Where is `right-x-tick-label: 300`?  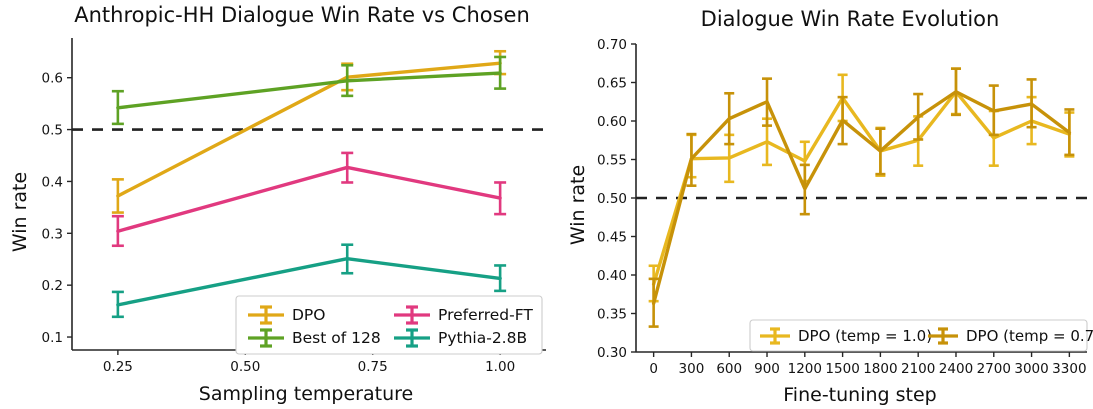 right-x-tick-label: 300 is located at coordinates (692, 369).